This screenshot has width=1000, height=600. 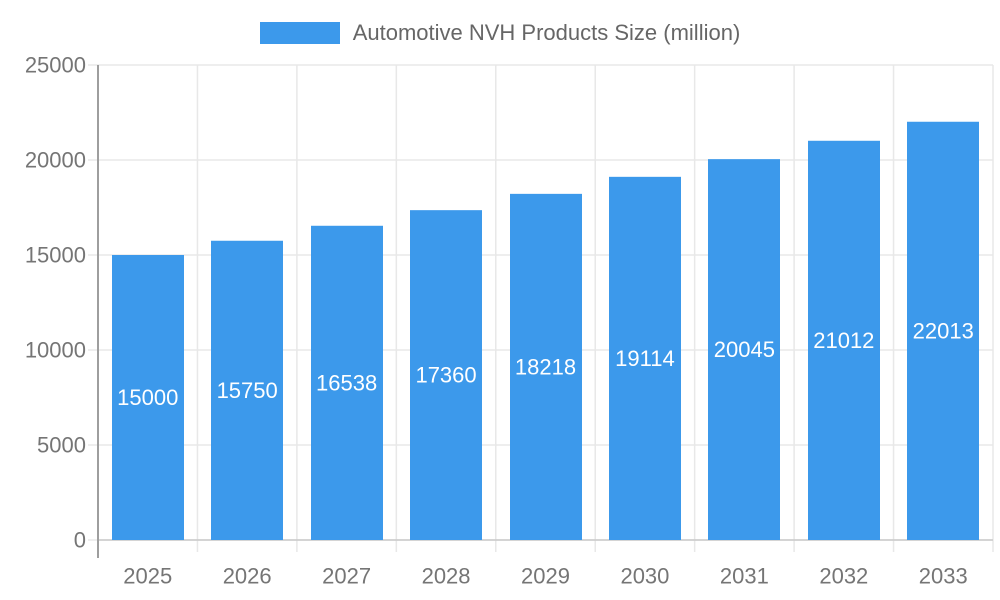 I want to click on bar-2026, so click(x=247, y=390).